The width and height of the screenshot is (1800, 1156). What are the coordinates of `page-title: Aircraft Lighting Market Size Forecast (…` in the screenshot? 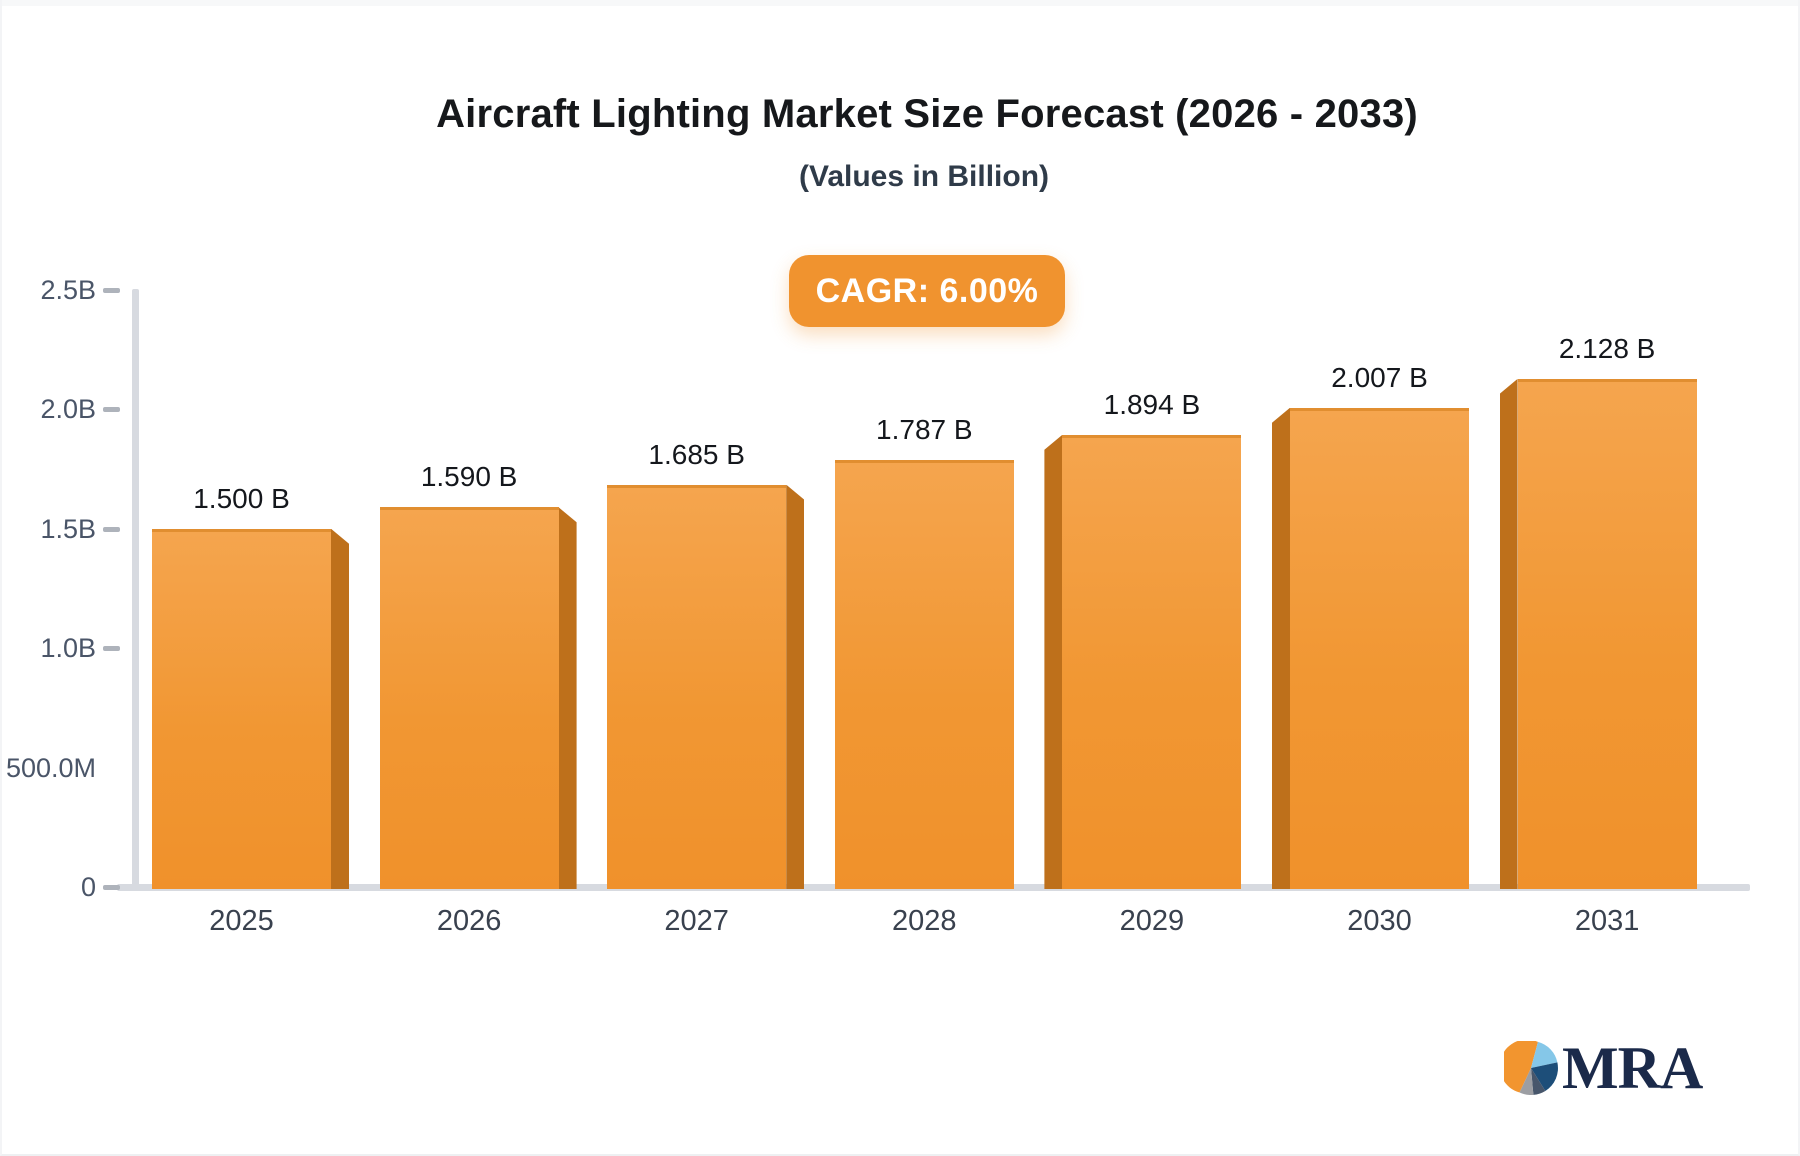 It's located at (927, 114).